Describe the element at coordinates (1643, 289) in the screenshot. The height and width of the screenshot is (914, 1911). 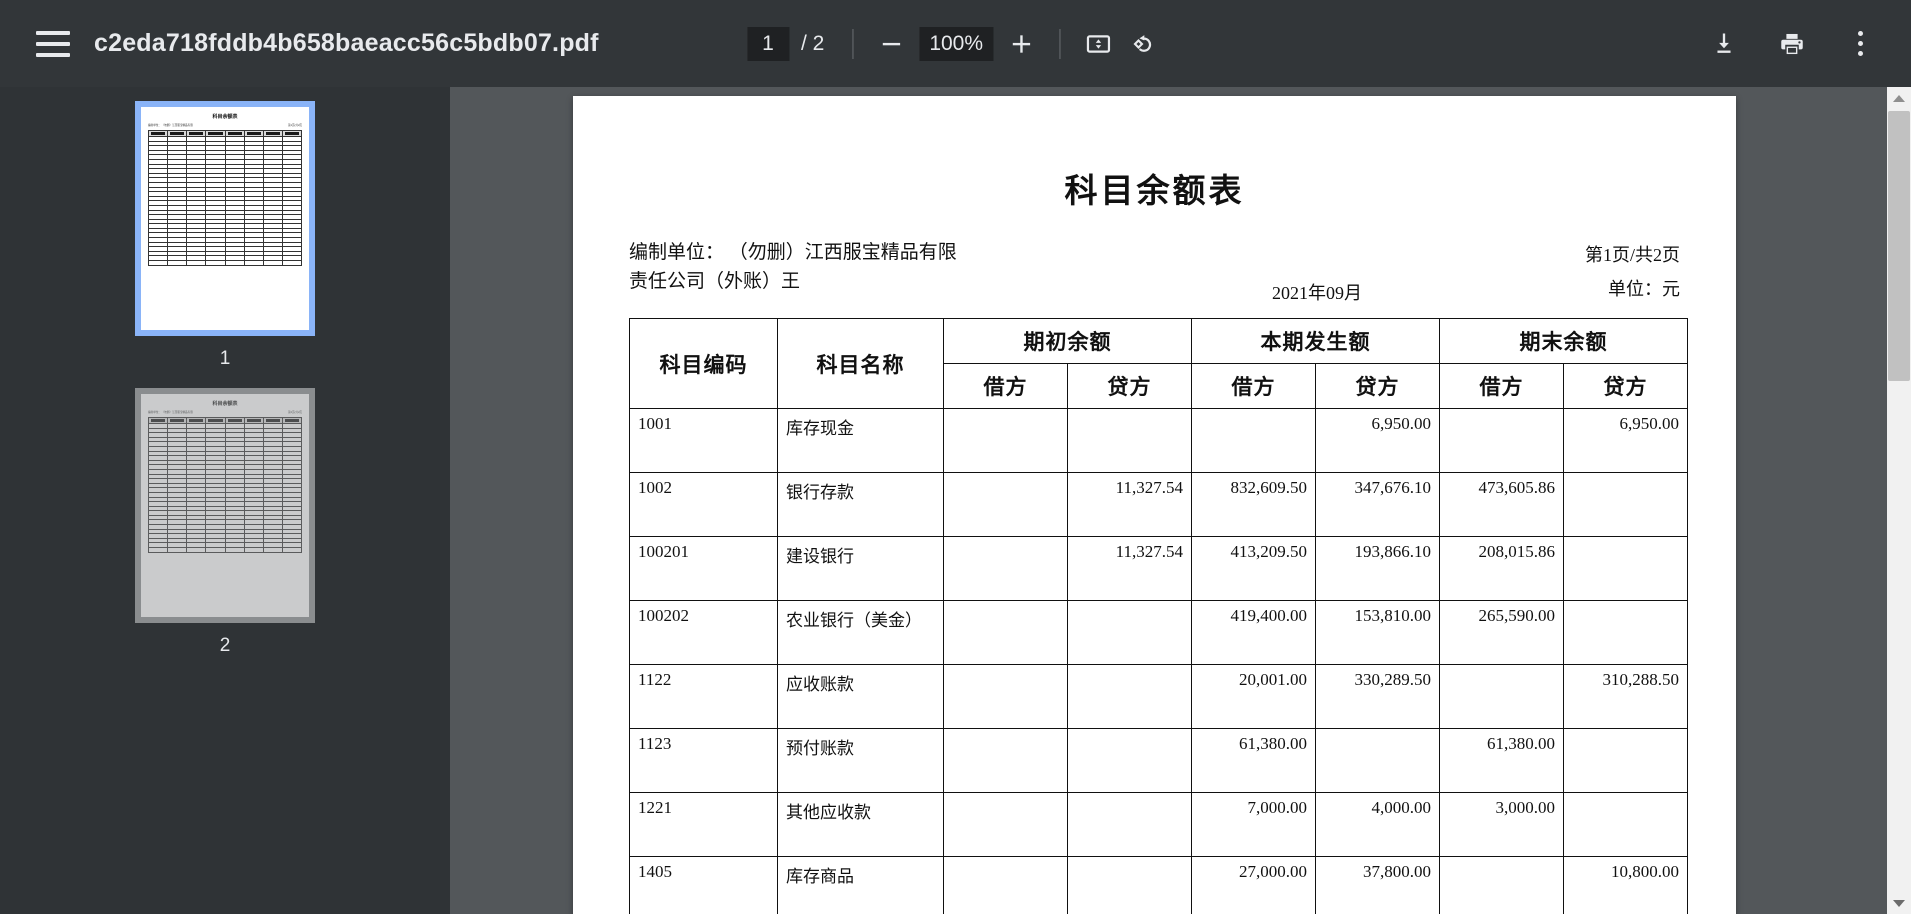
I see `unit-label: 单位：元` at that location.